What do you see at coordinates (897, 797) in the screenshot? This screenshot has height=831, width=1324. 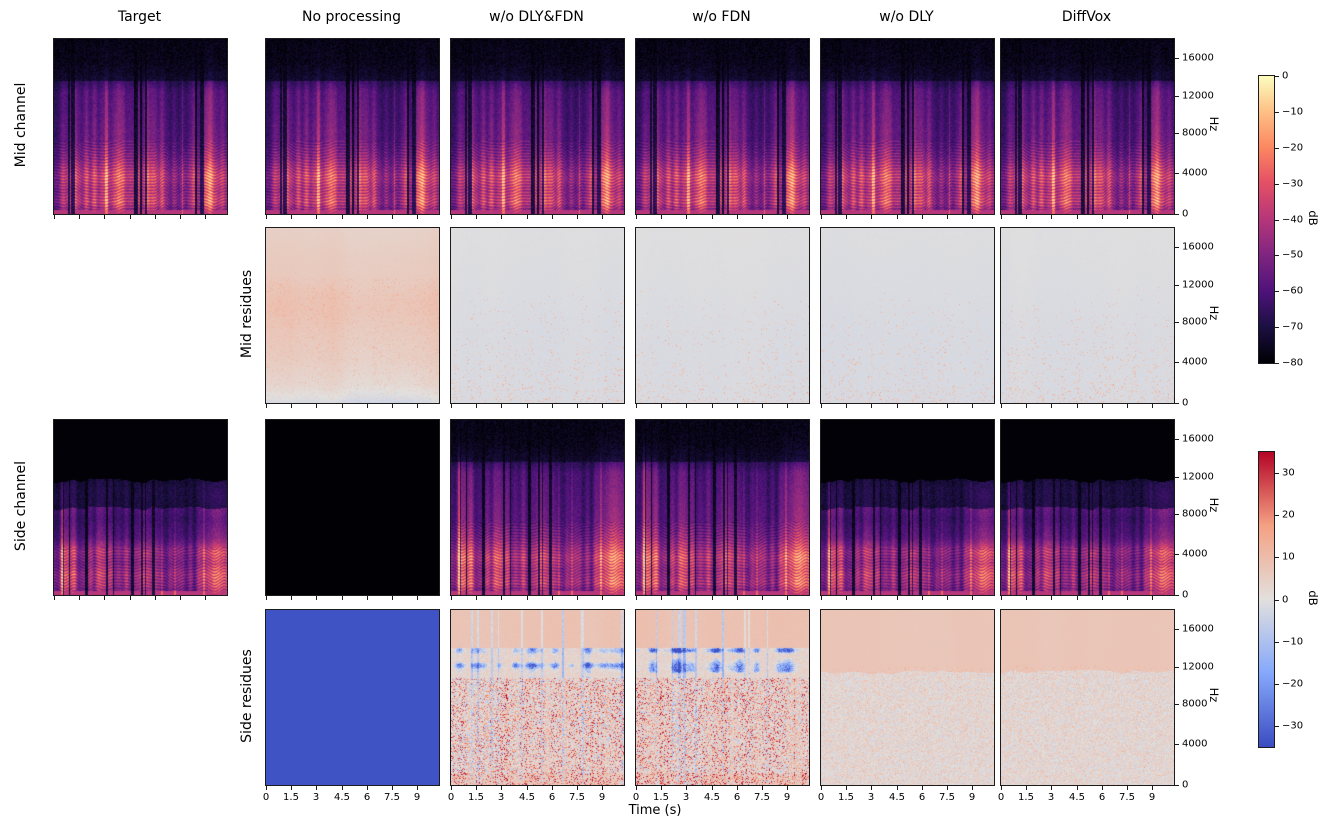 I see `x-tick-label: 4.5` at bounding box center [897, 797].